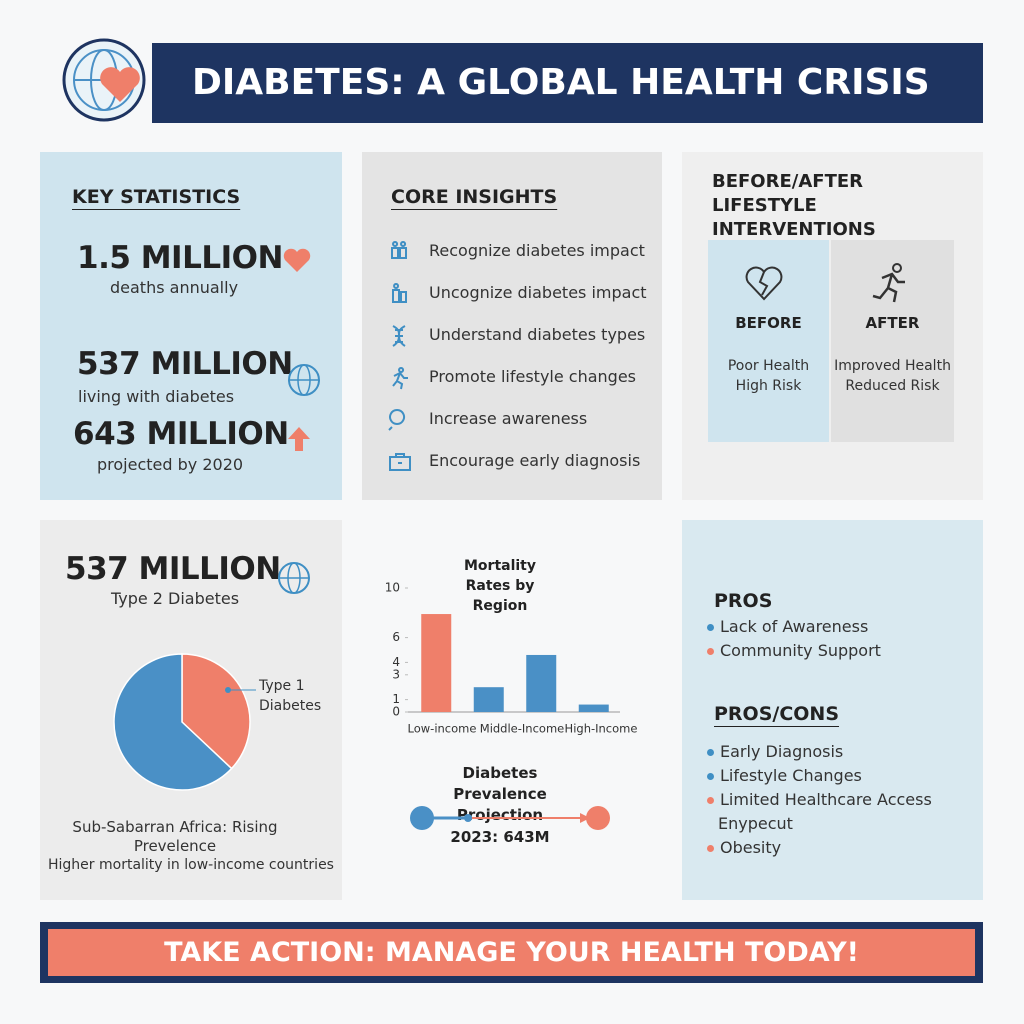  I want to click on x-tick-label: Low-income, so click(442, 729).